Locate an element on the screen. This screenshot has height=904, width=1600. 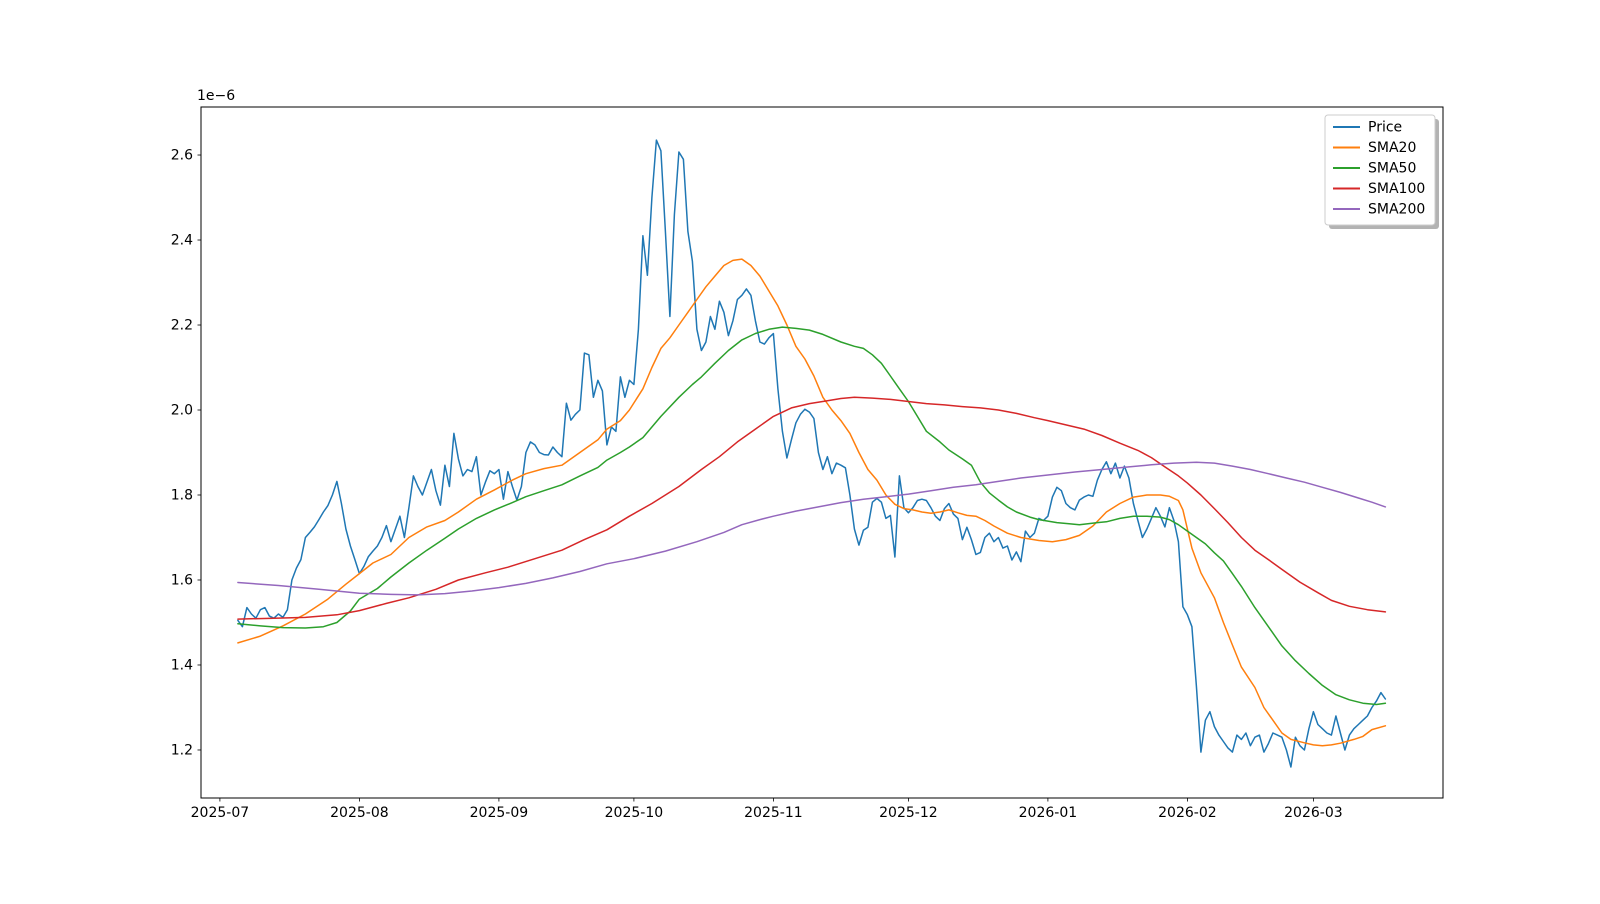
legend-label-sma100: SMA100 is located at coordinates (1396, 189).